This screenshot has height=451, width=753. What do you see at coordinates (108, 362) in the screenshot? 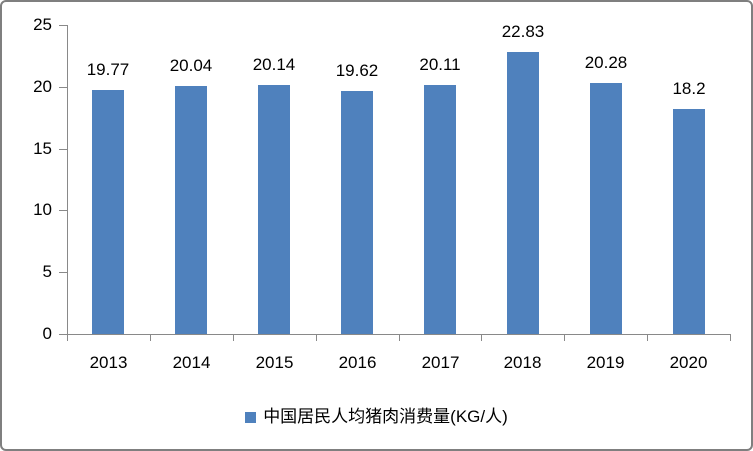
I see `x-category-label: 2013` at bounding box center [108, 362].